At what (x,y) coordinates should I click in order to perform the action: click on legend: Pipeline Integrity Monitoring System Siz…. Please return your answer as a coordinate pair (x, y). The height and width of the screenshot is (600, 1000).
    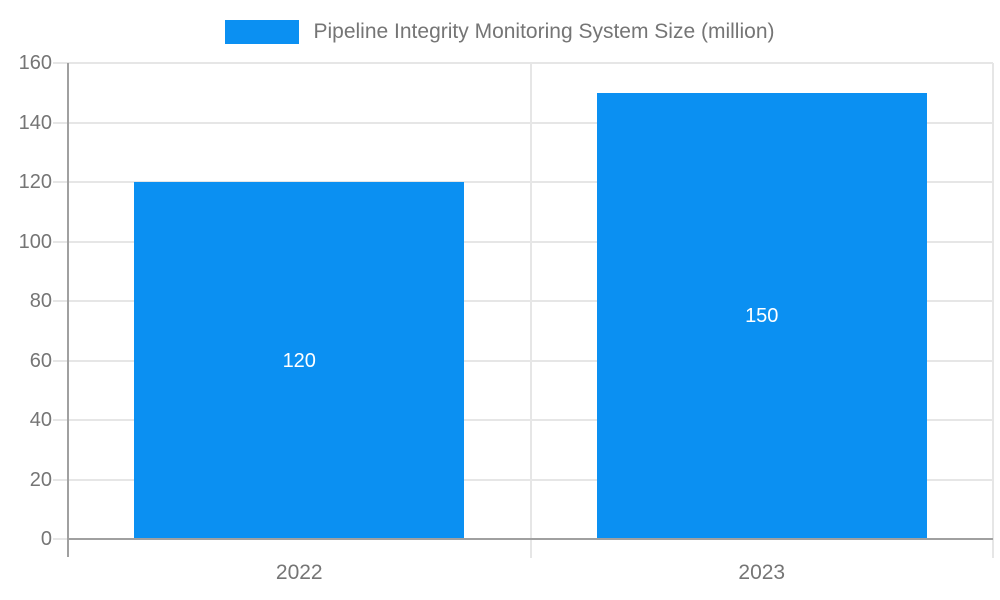
    Looking at the image, I should click on (500, 32).